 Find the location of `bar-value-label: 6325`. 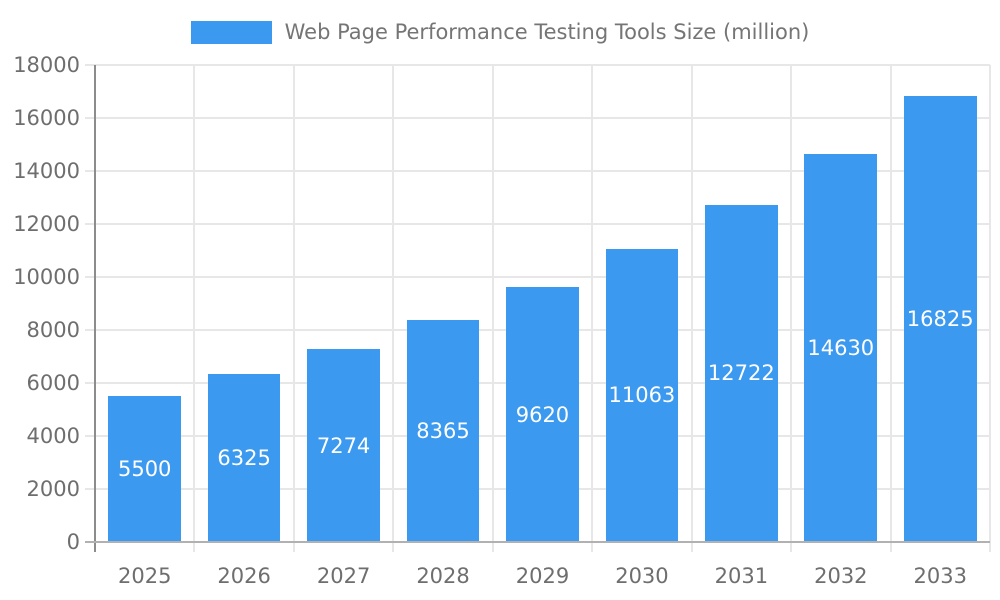

bar-value-label: 6325 is located at coordinates (244, 458).